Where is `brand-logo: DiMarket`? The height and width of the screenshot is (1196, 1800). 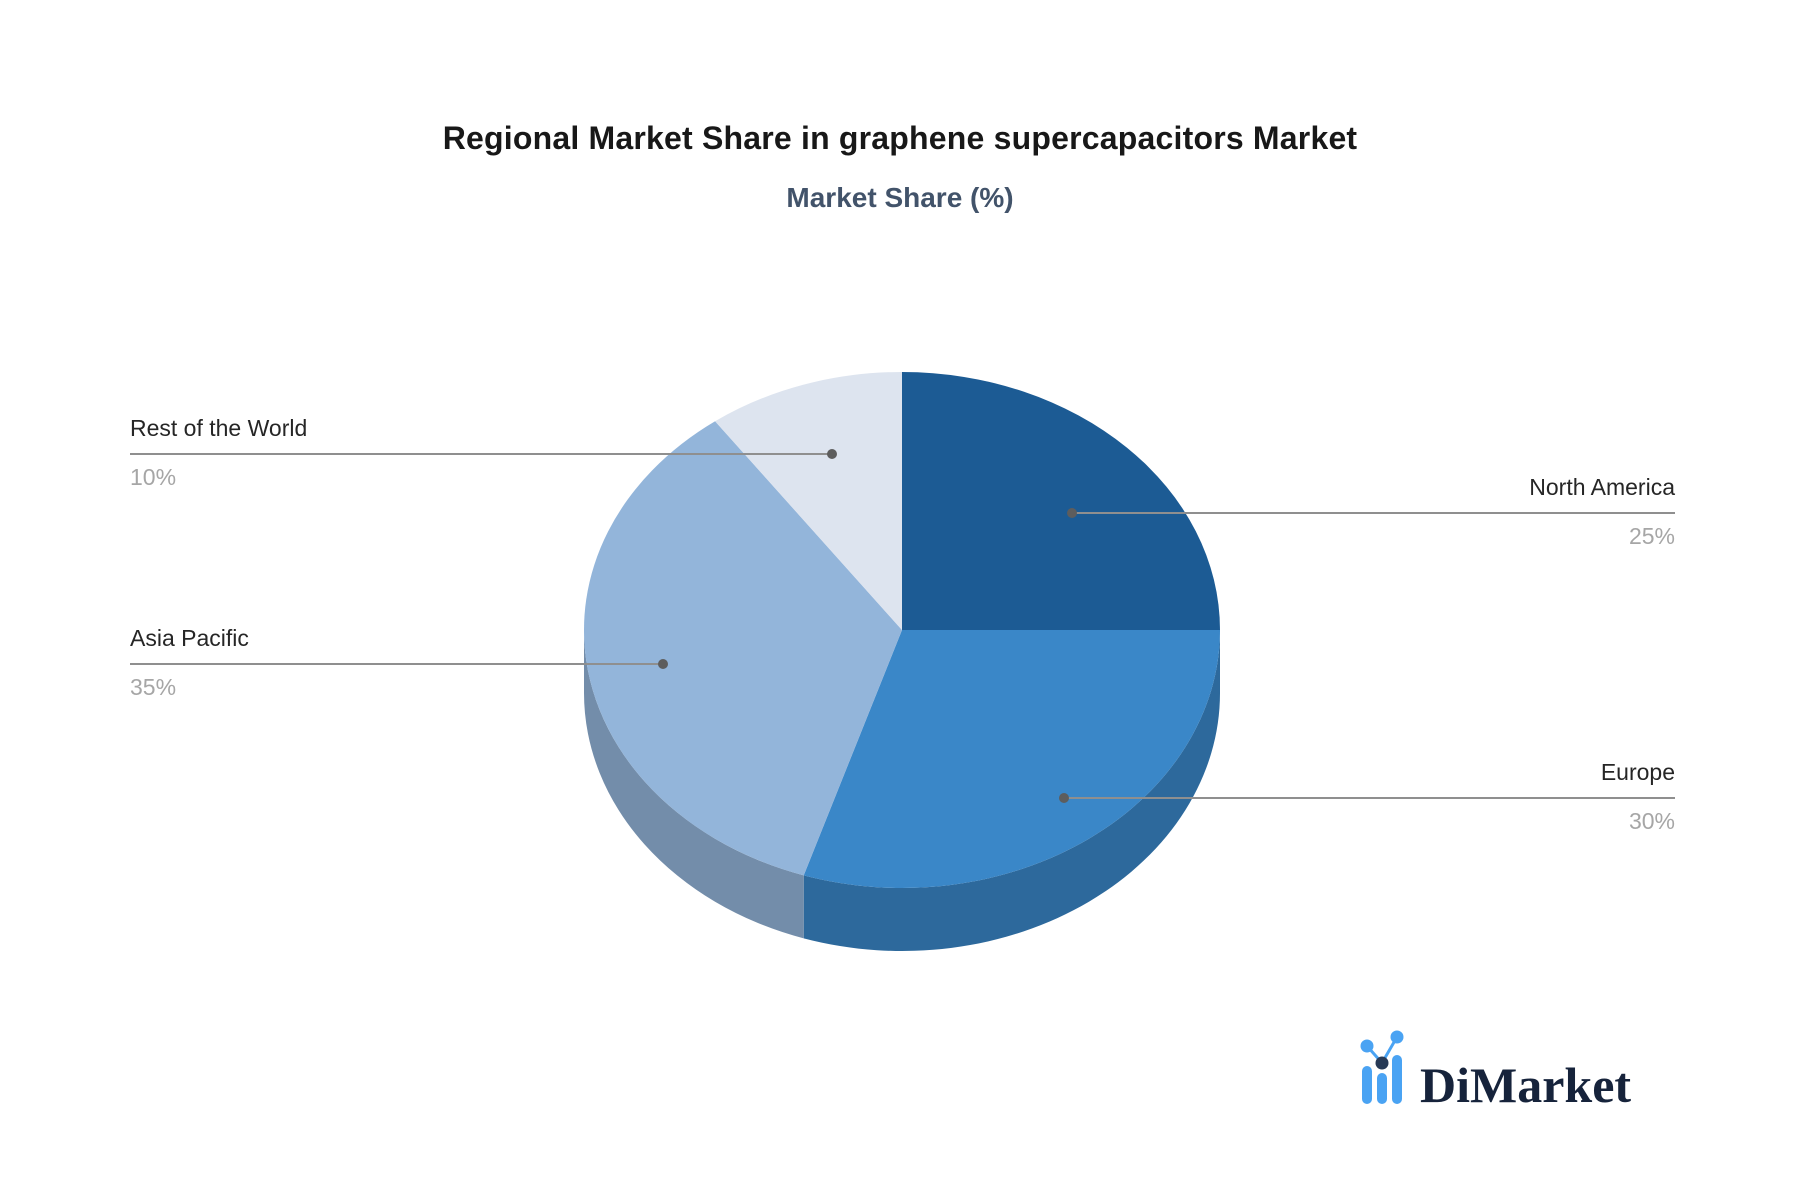 brand-logo: DiMarket is located at coordinates (1495, 1070).